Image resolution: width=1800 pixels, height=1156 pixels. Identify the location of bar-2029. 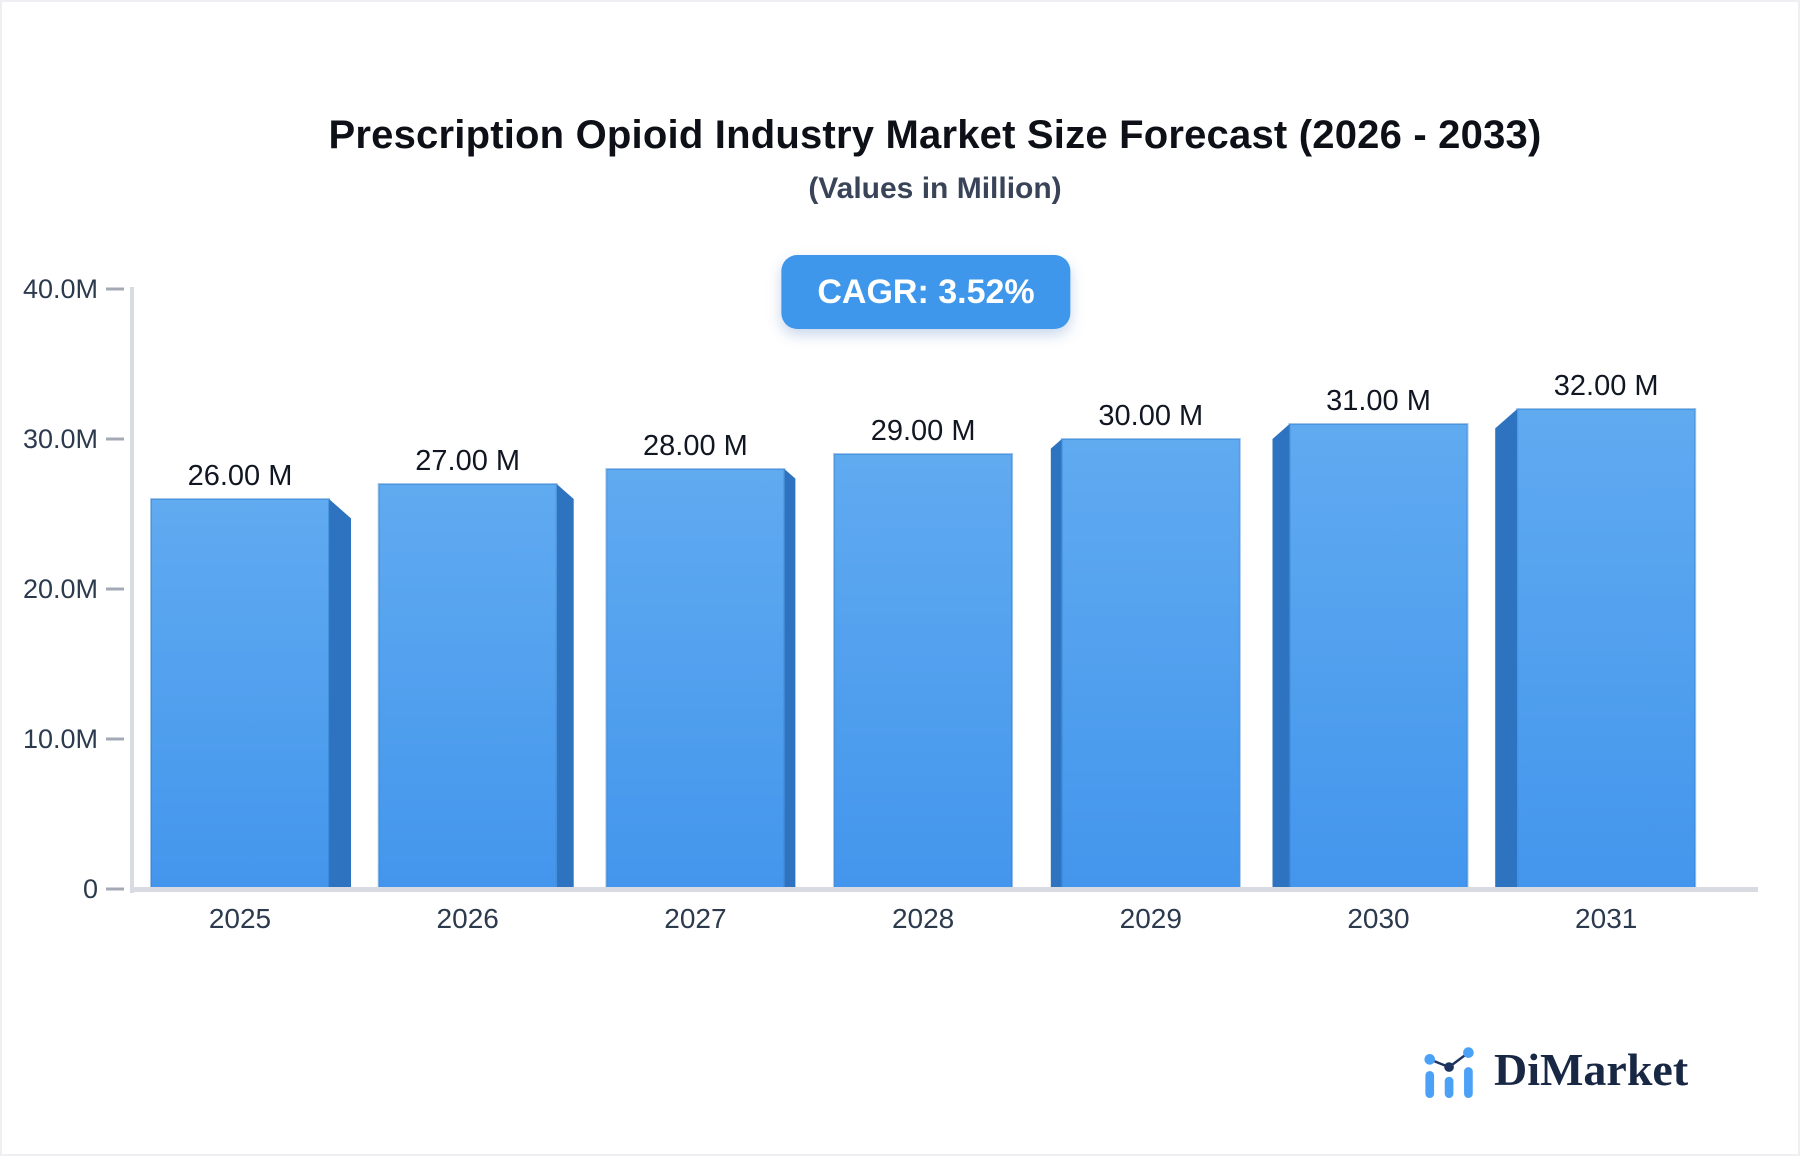
(1150, 664).